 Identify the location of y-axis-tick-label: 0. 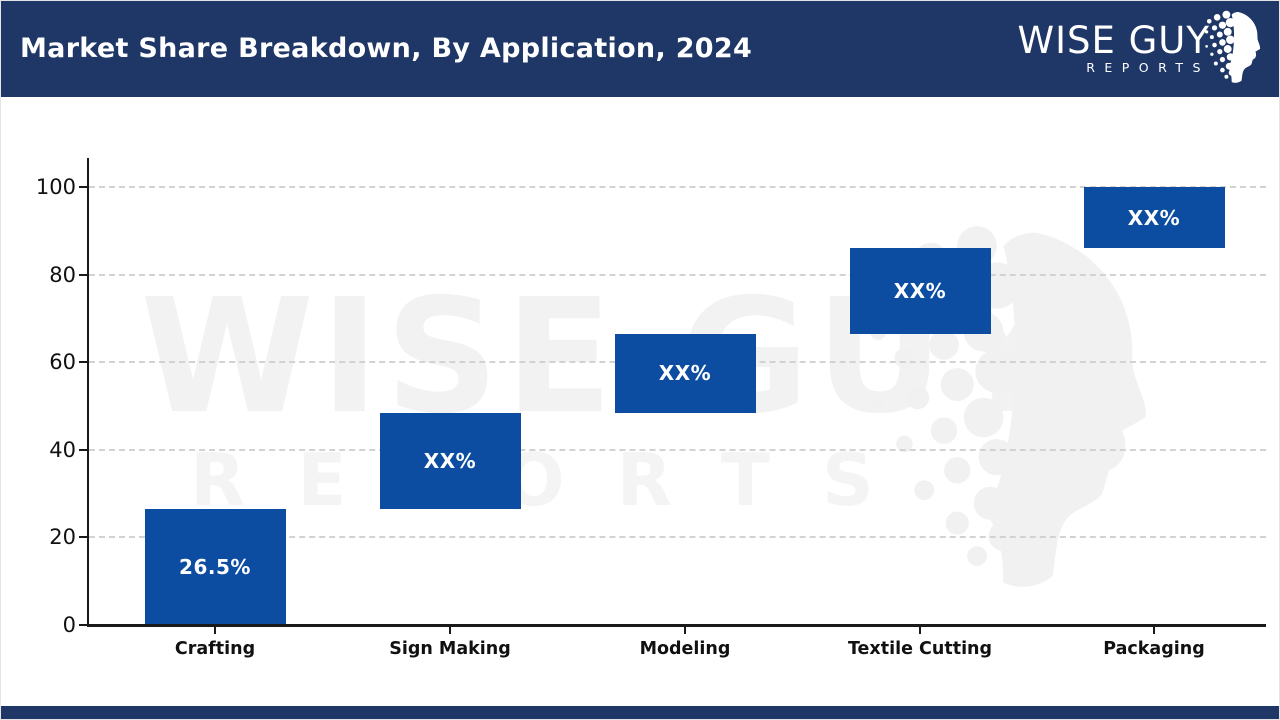
(69, 625).